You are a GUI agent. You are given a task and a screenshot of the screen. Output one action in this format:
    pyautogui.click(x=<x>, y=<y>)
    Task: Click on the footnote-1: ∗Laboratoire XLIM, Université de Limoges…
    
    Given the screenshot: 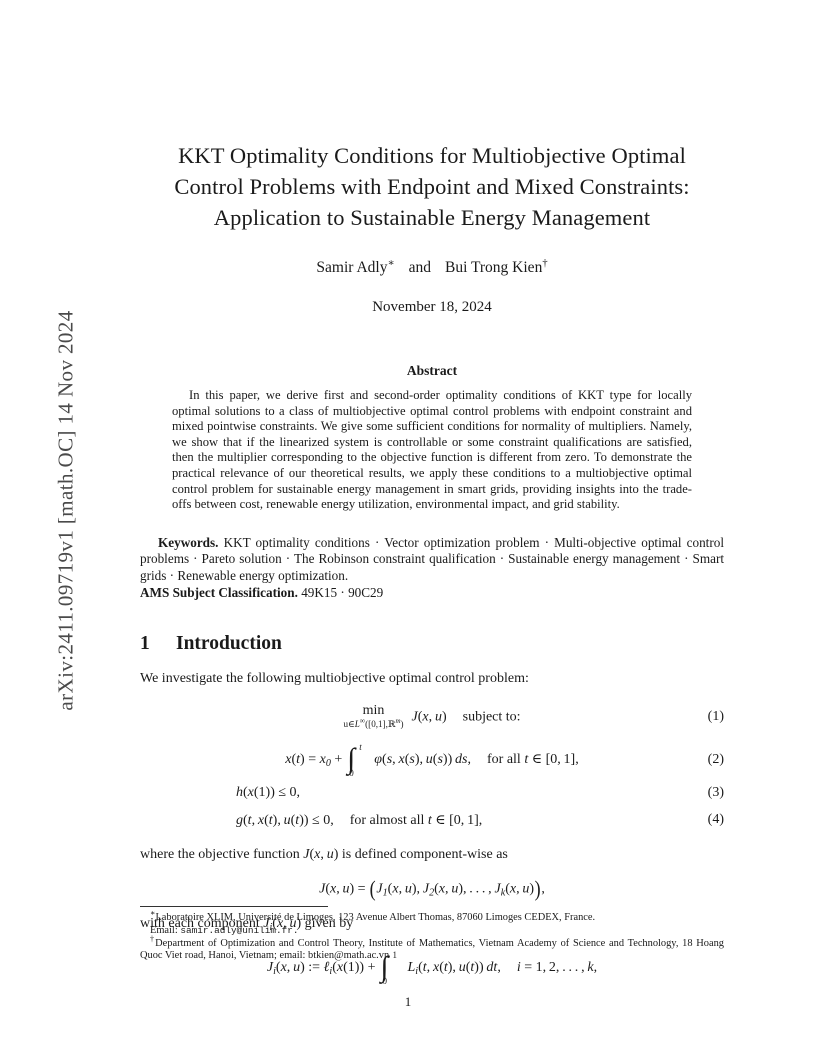 What is the action you would take?
    pyautogui.click(x=432, y=916)
    